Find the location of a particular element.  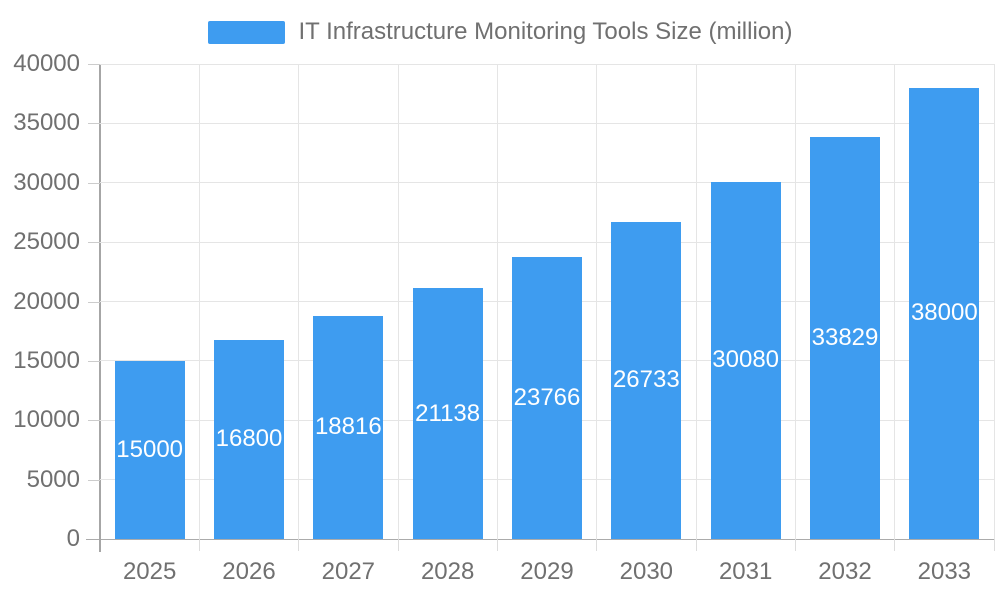

x-axis-tick-label: 2027 is located at coordinates (348, 571).